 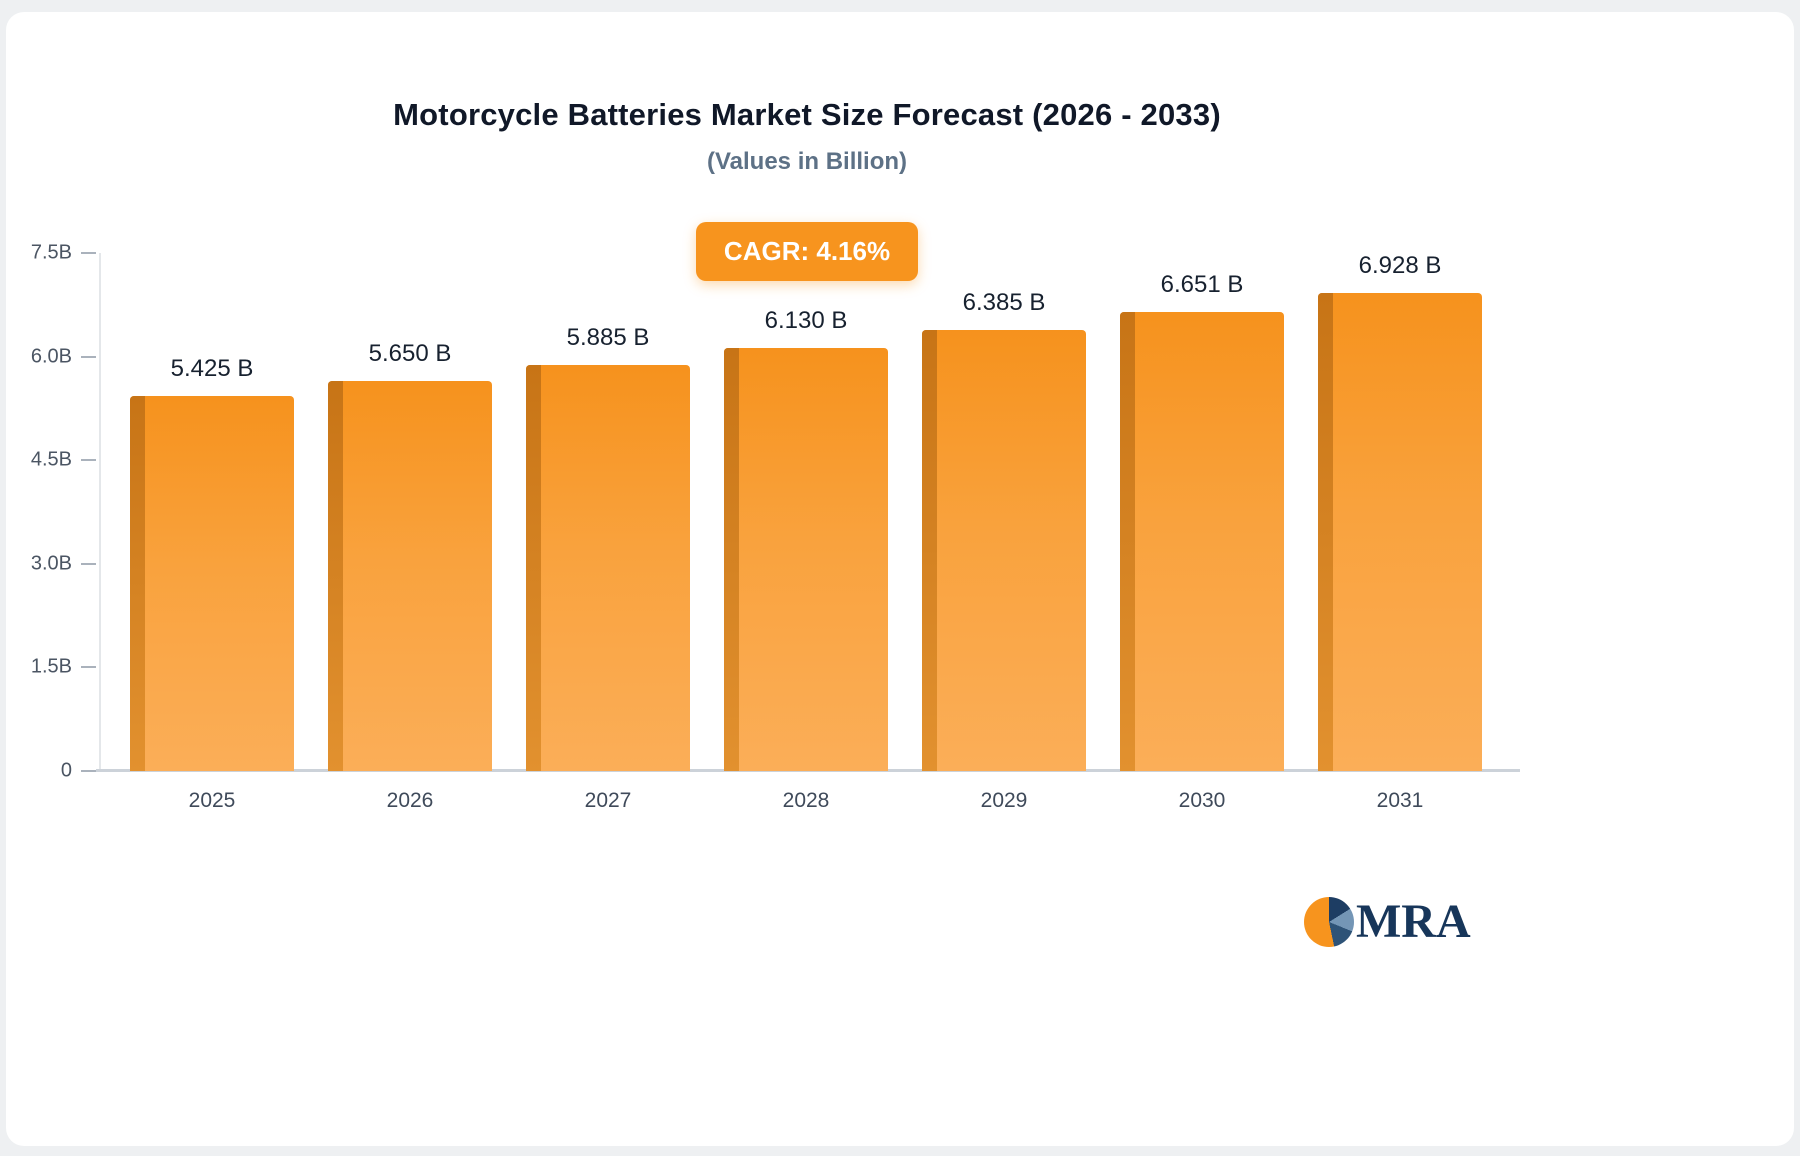 I want to click on brand-logo: MRA, so click(x=1387, y=922).